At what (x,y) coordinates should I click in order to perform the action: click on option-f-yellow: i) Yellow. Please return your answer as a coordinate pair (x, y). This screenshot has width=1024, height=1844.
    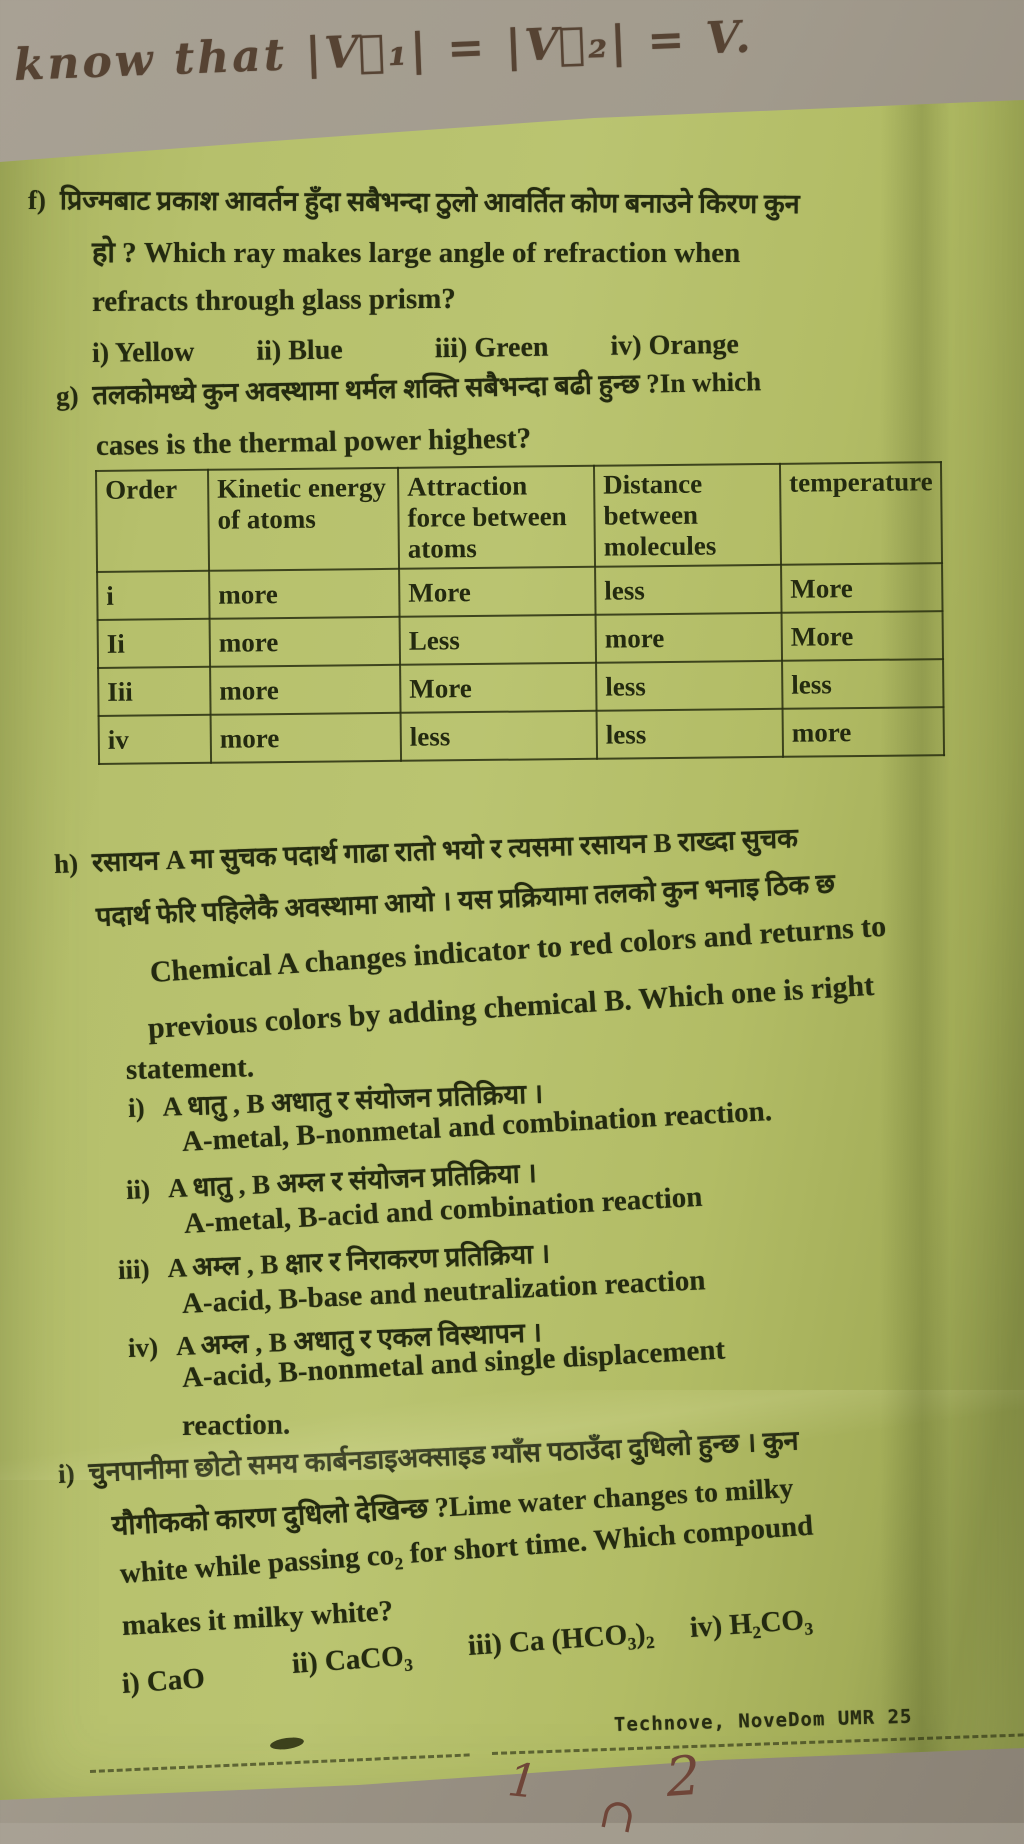
    Looking at the image, I should click on (143, 352).